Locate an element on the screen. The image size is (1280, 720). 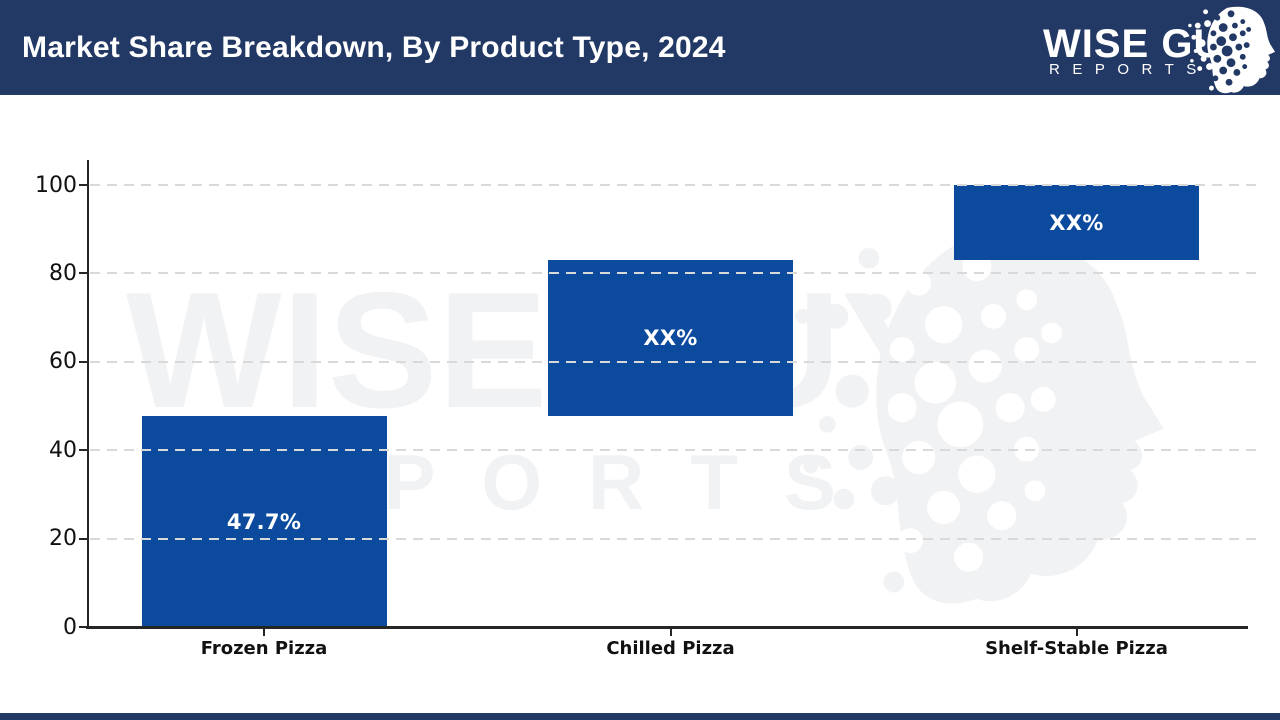
y-tick-label: 100 is located at coordinates (56, 185).